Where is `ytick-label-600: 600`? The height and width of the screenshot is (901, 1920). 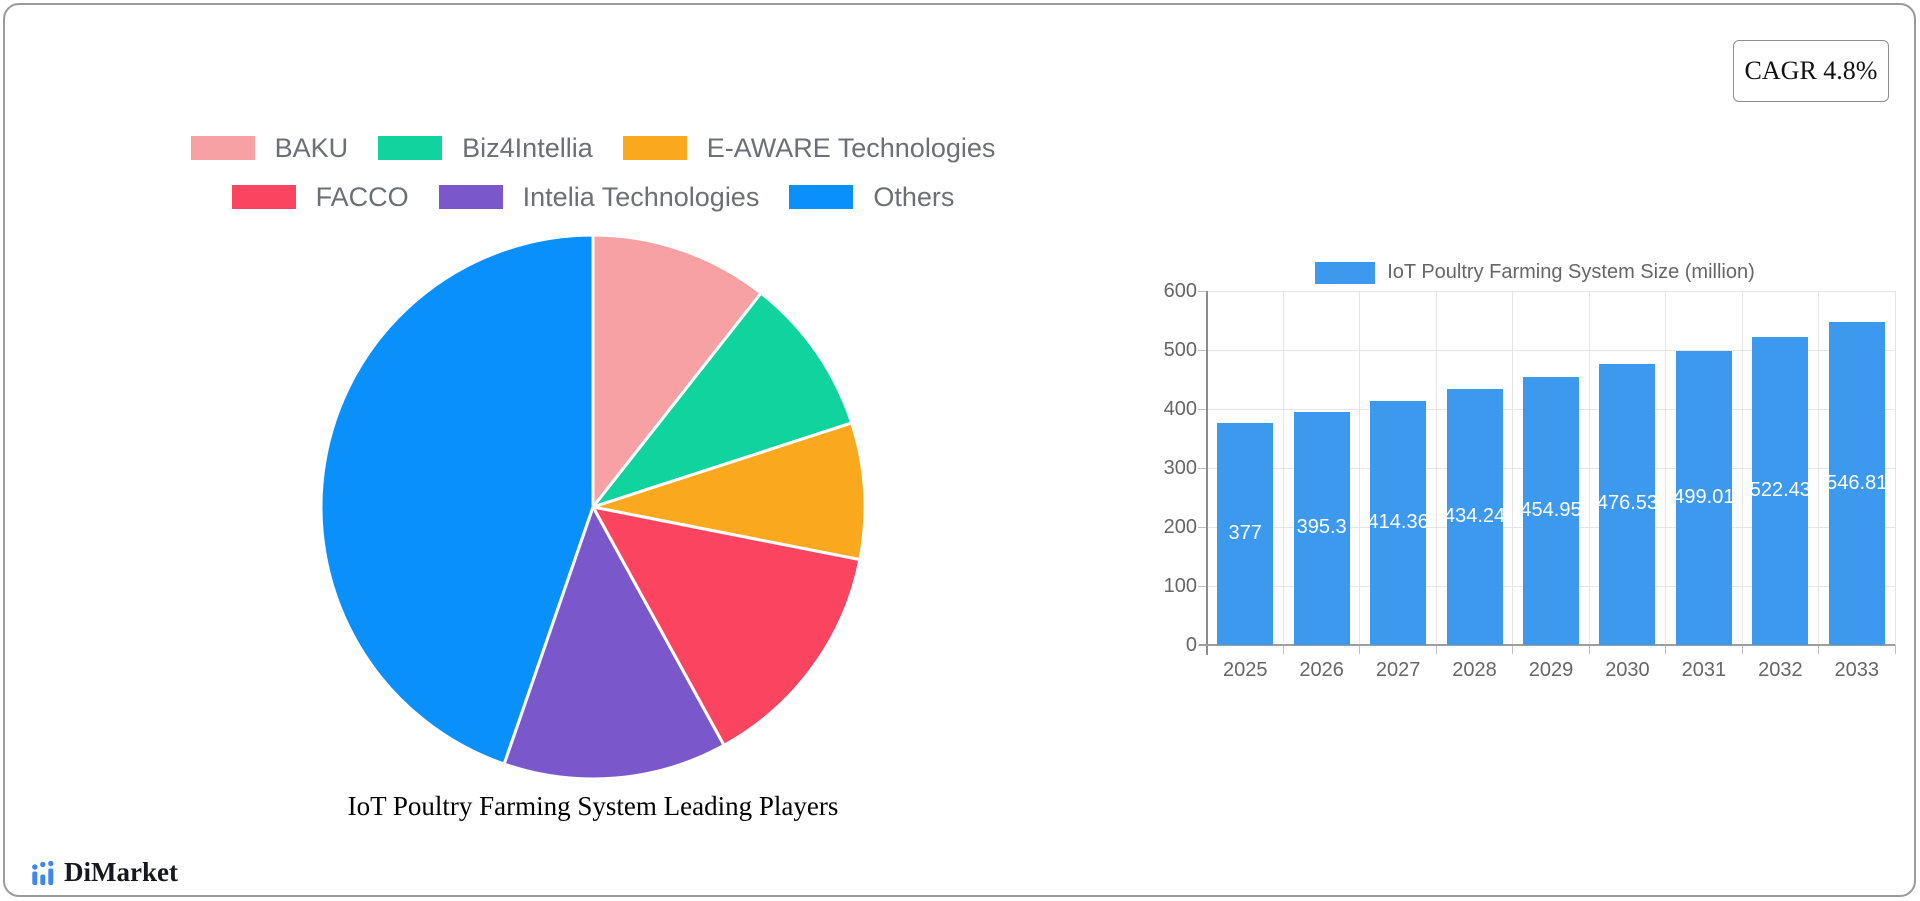
ytick-label-600: 600 is located at coordinates (1180, 291).